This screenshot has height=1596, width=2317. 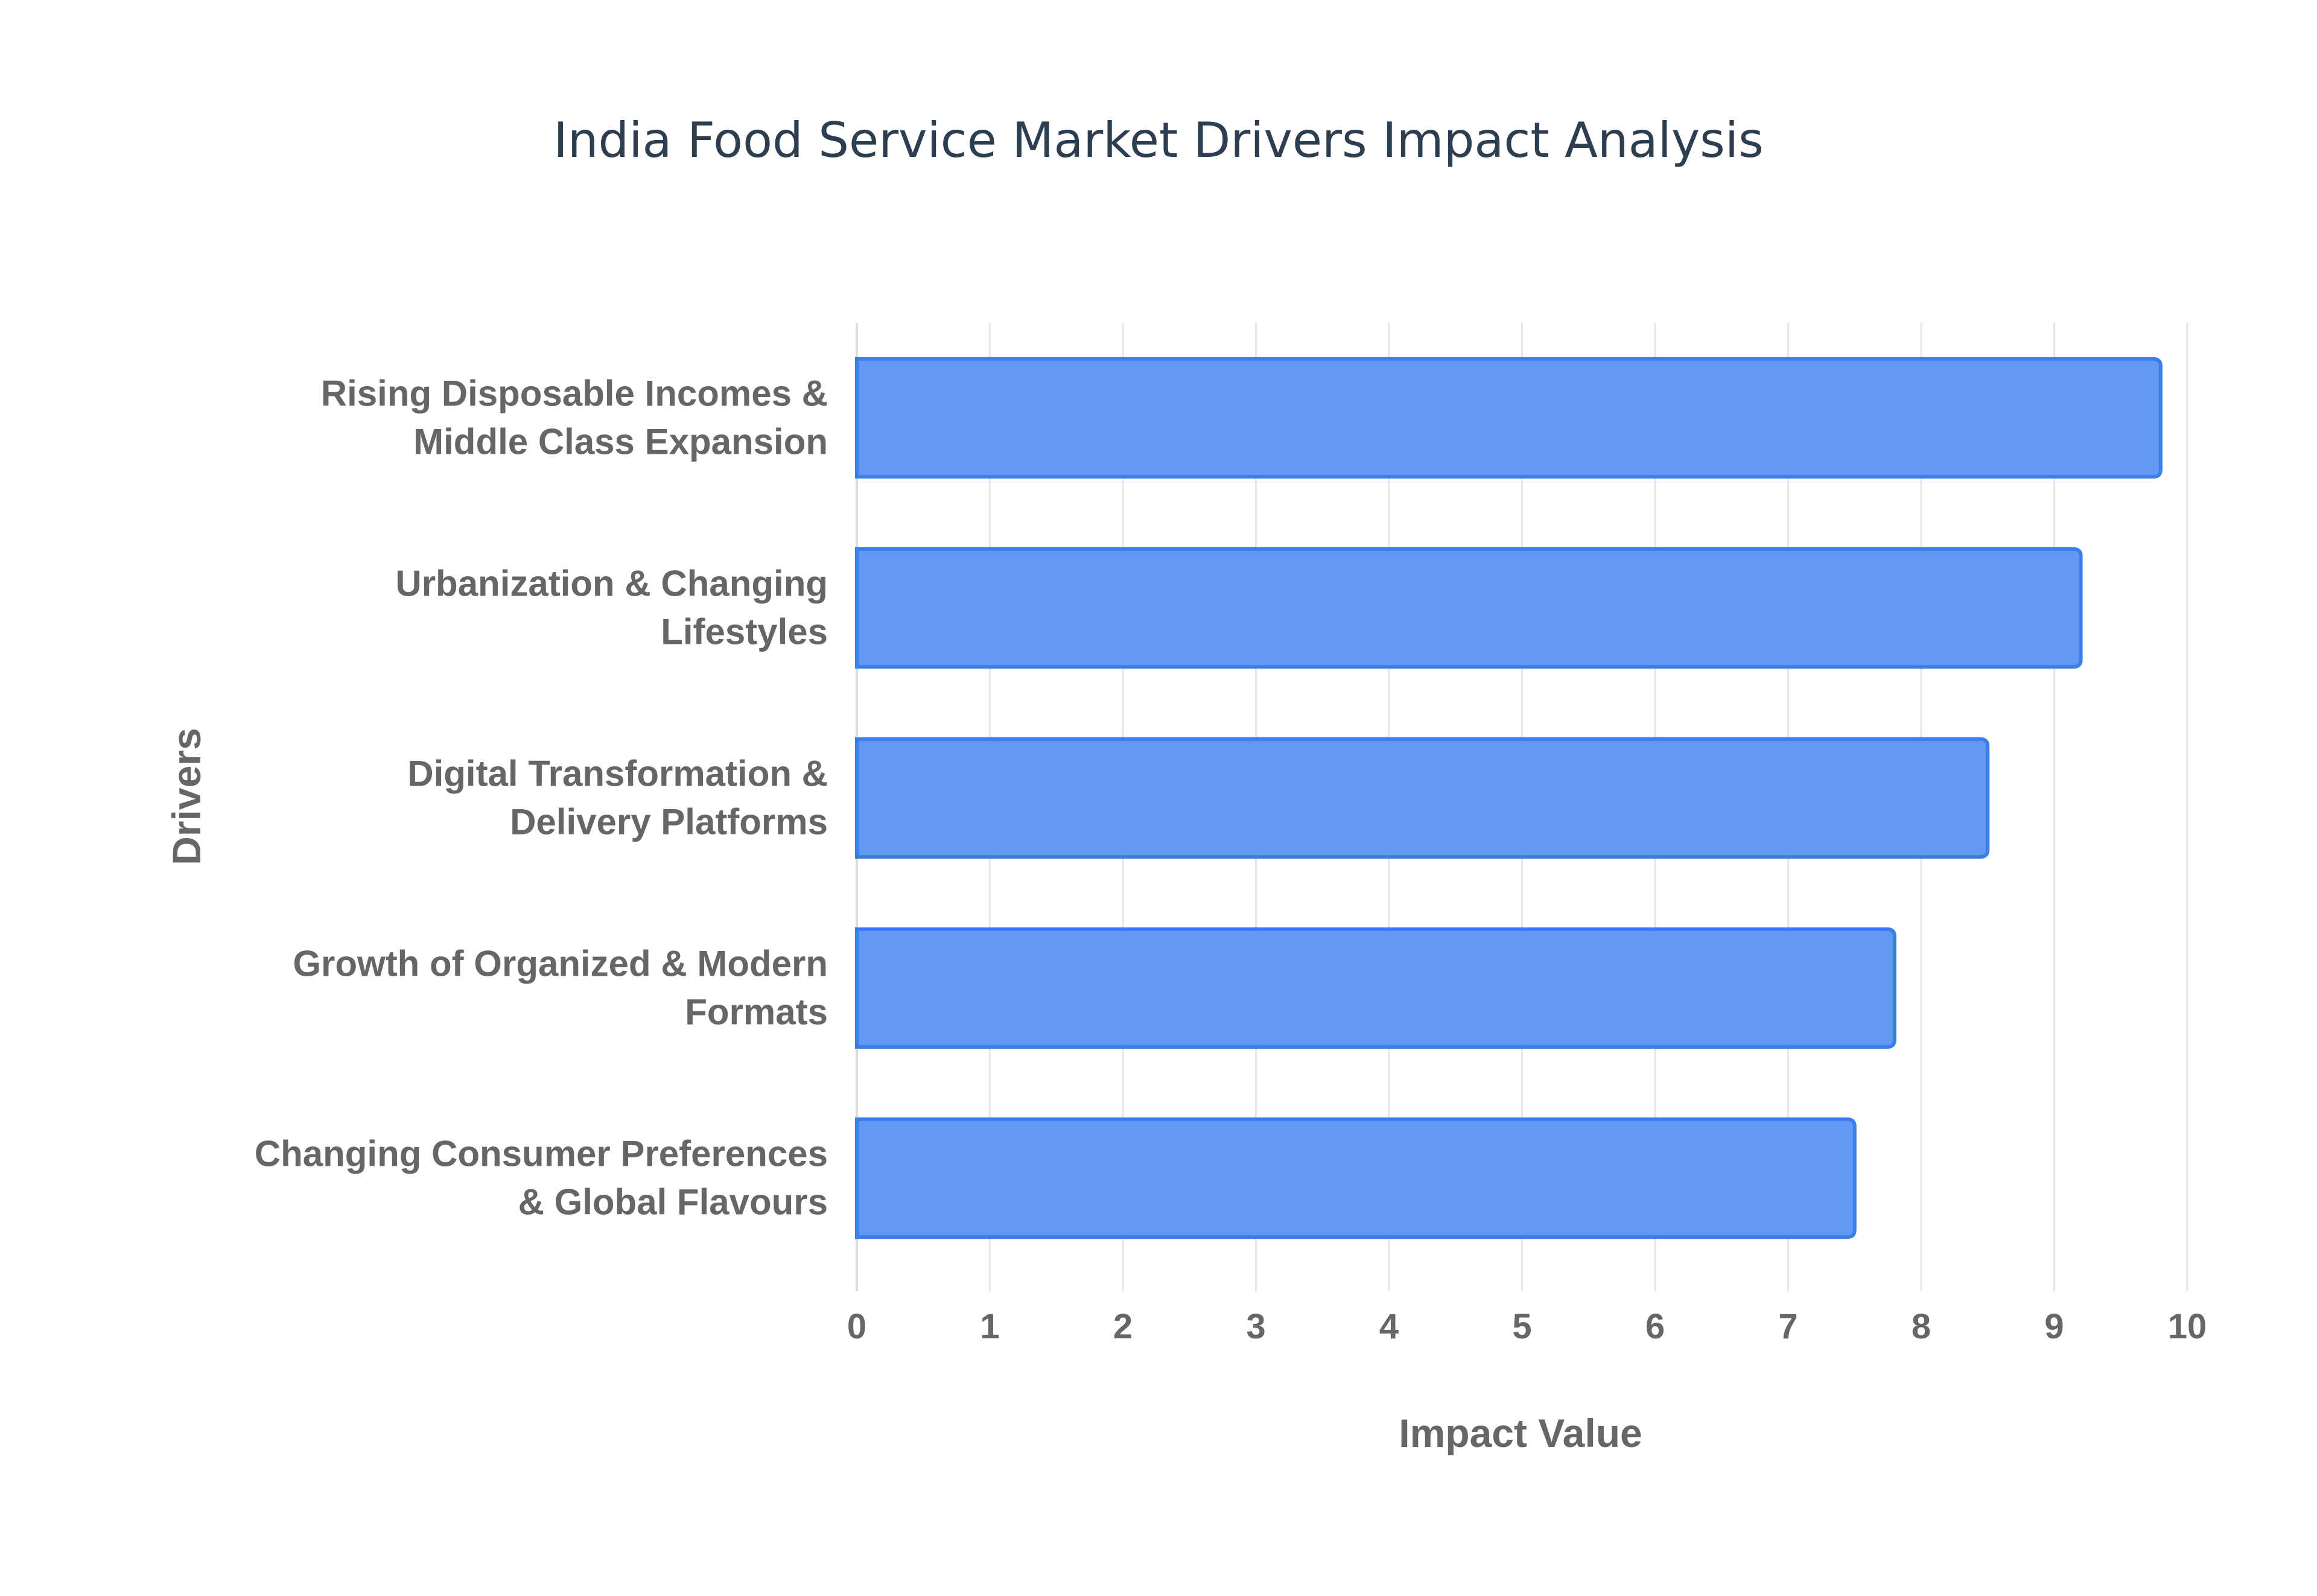 What do you see at coordinates (1389, 1327) in the screenshot?
I see `x-tick-label: 4` at bounding box center [1389, 1327].